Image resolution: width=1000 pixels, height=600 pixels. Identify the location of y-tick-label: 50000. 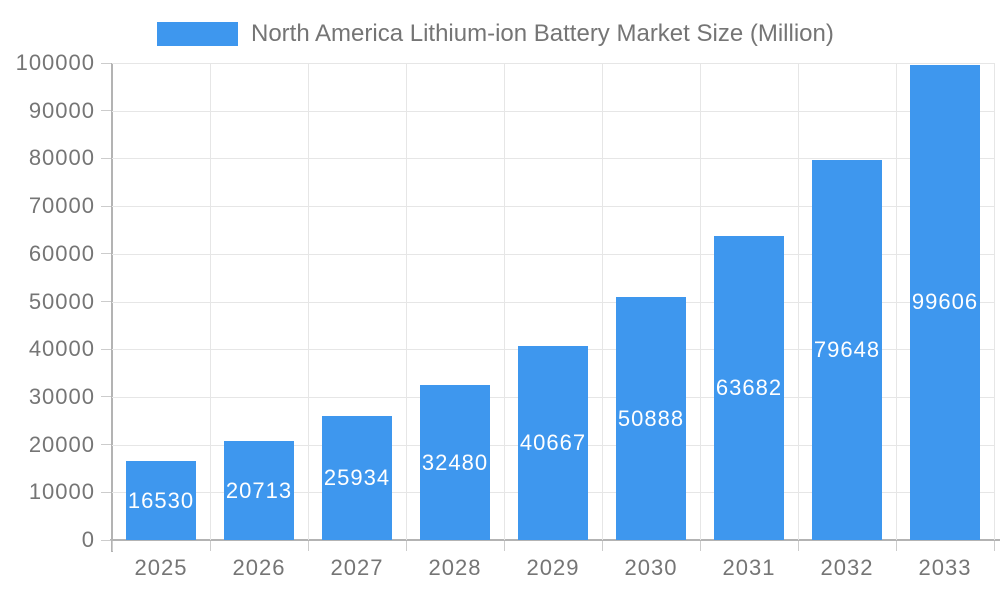
(61, 301).